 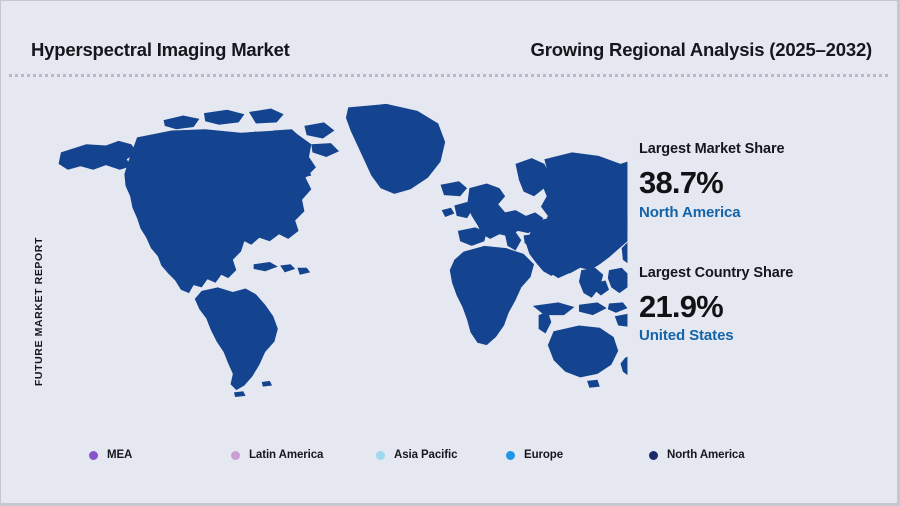 I want to click on legend-item-north-america: North America, so click(x=697, y=455).